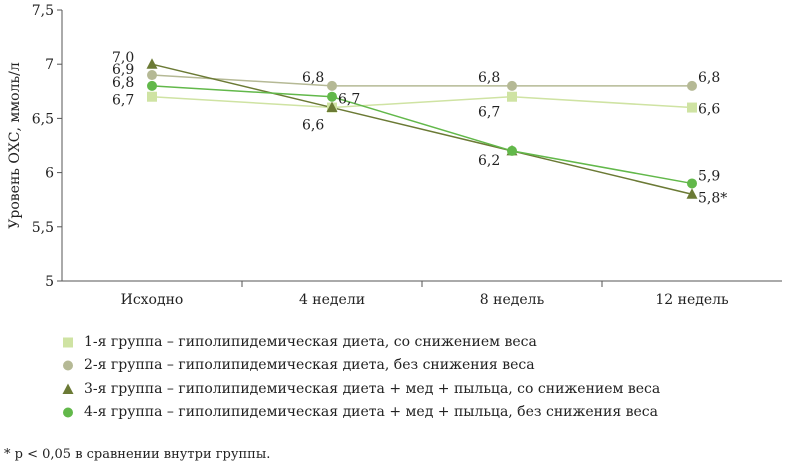  I want to click on series-4-data-label: 5,9, so click(709, 176).